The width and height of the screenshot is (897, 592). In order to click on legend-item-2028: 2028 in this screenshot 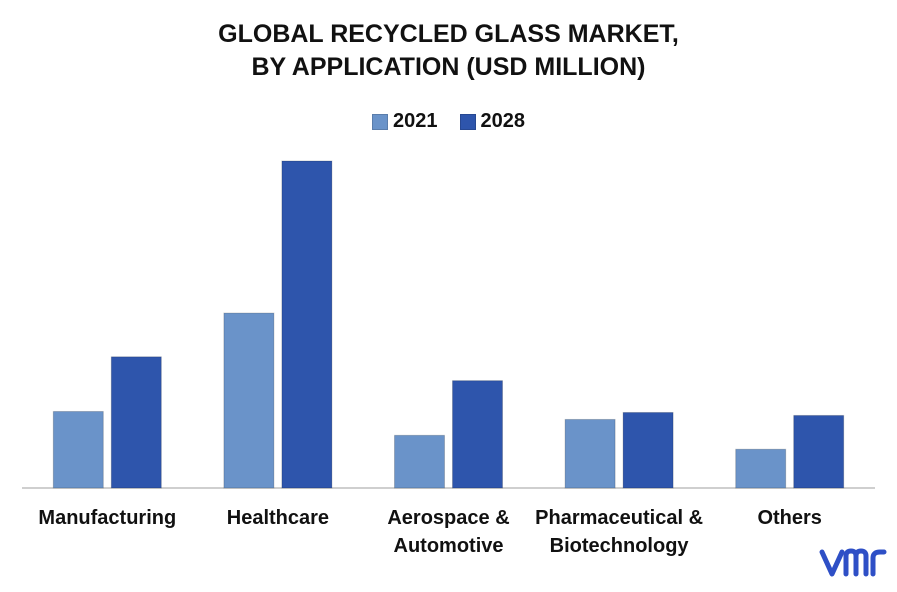, I will do `click(492, 121)`.